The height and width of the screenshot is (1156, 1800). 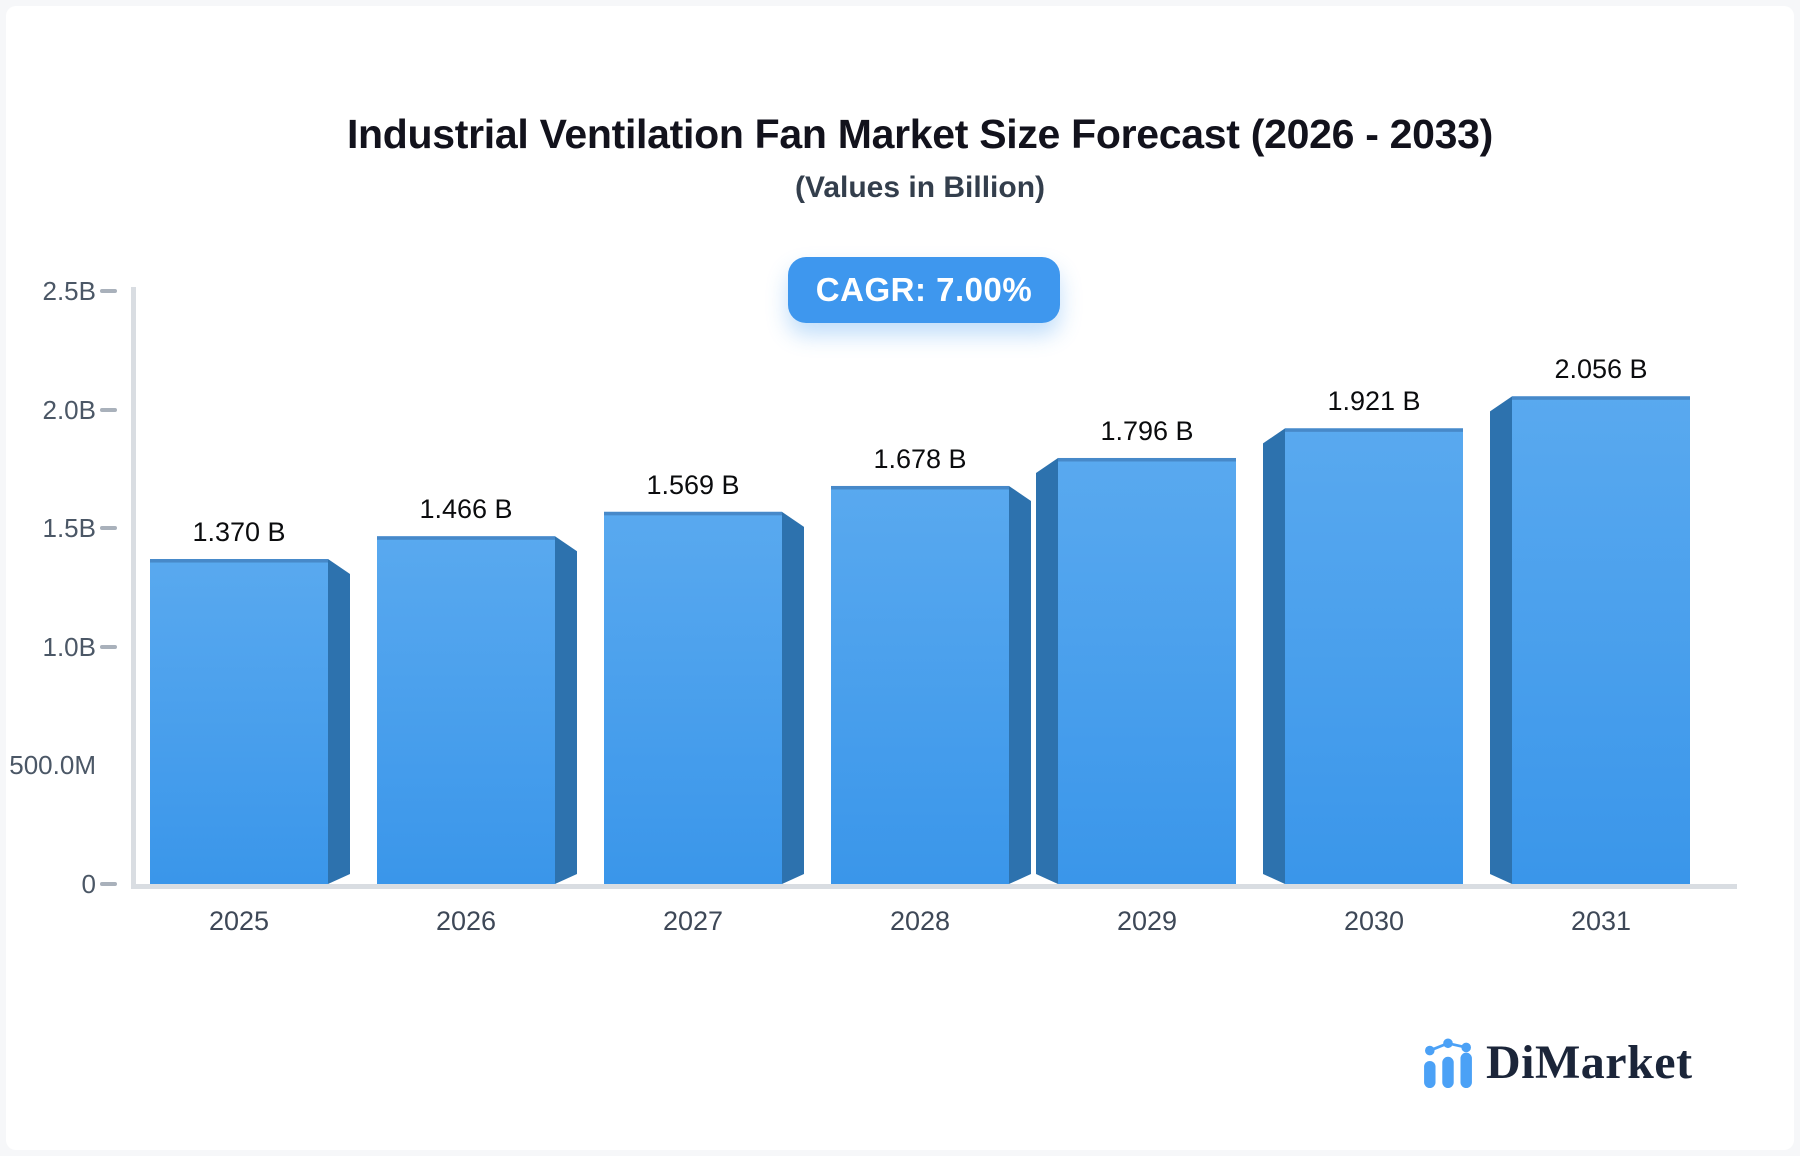 I want to click on cagr-badge: CAGR: 7.00%, so click(x=924, y=290).